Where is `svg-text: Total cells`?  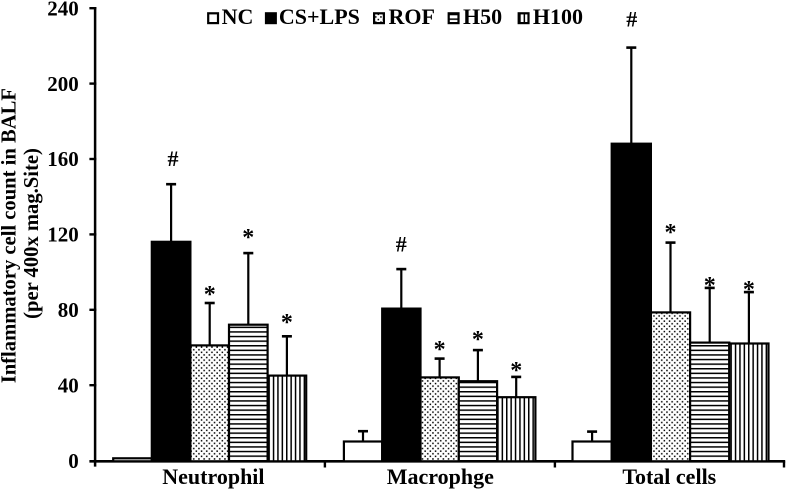 svg-text: Total cells is located at coordinates (669, 476).